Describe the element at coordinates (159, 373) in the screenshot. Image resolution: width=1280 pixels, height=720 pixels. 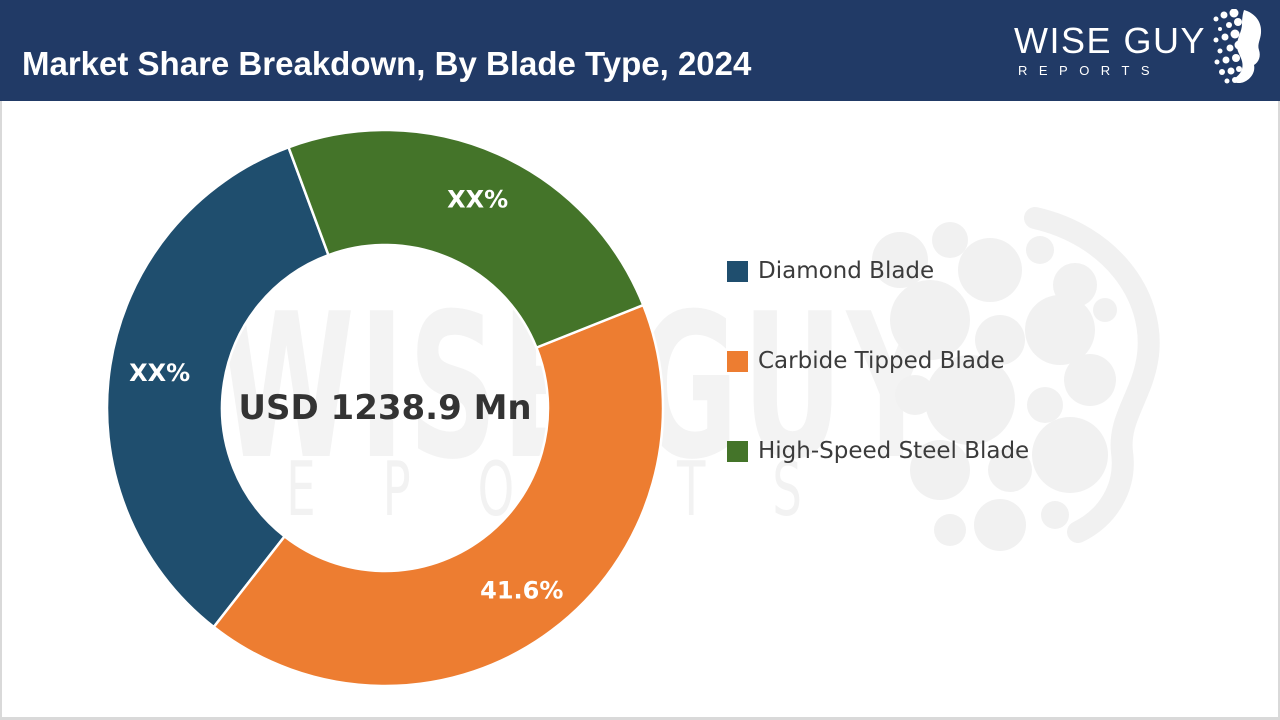
I see `donut-segment-label-diamond-blade: XX%` at that location.